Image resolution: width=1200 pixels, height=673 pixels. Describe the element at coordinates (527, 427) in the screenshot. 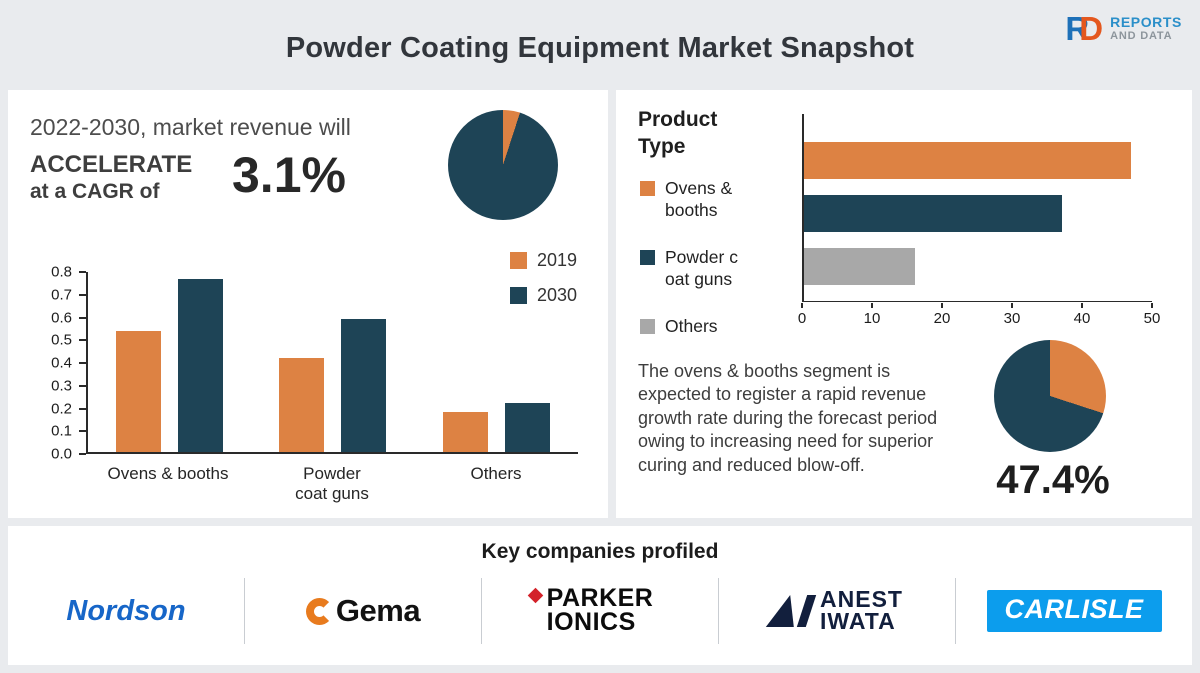

I see `bar-2030-others` at that location.